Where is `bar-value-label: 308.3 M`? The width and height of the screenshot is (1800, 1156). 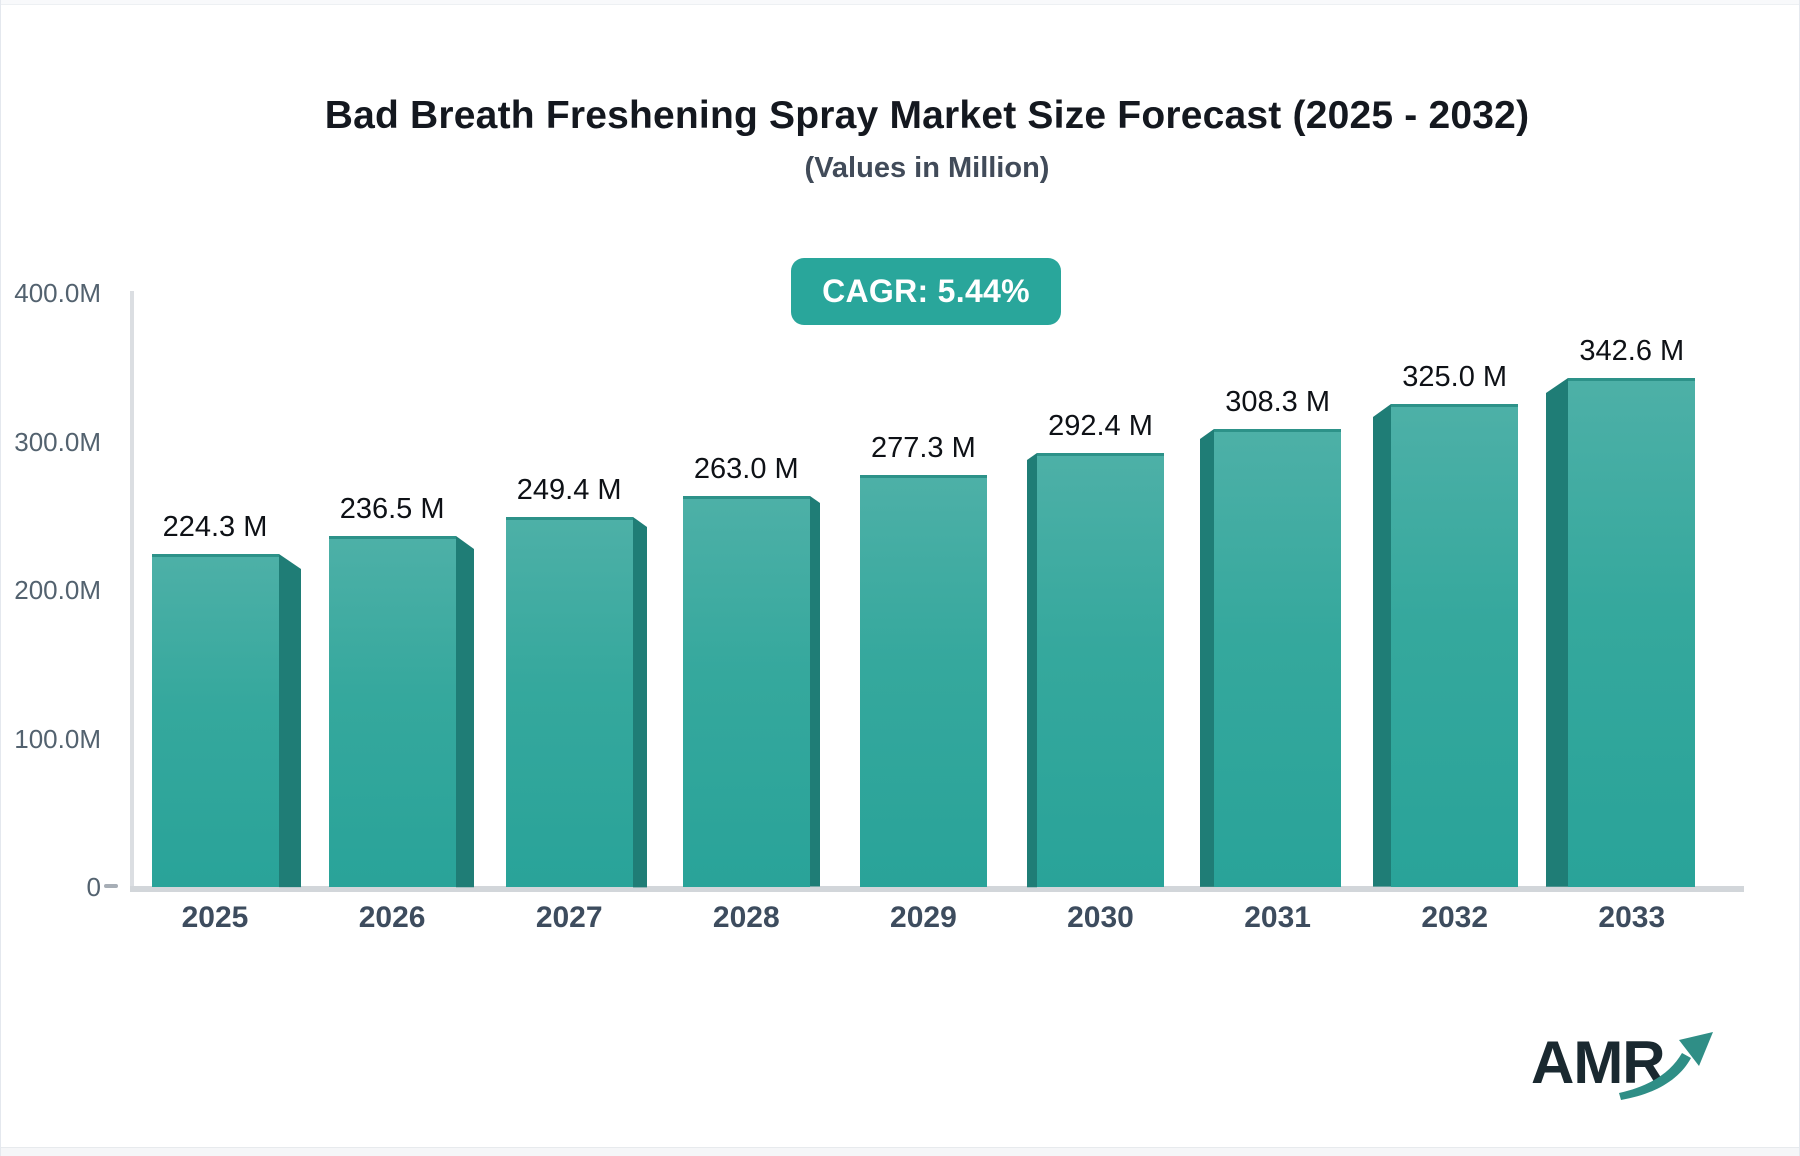 bar-value-label: 308.3 M is located at coordinates (1277, 402).